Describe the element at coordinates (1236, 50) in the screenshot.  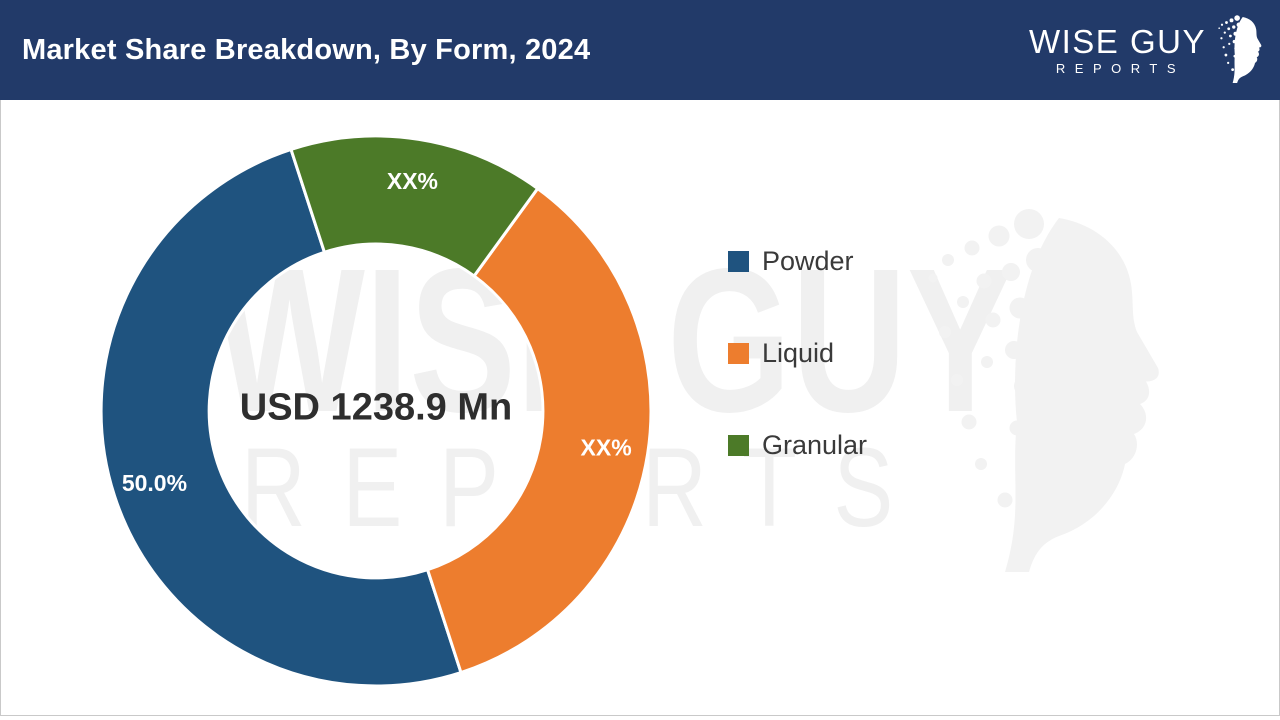
I see `logo-face-icon` at that location.